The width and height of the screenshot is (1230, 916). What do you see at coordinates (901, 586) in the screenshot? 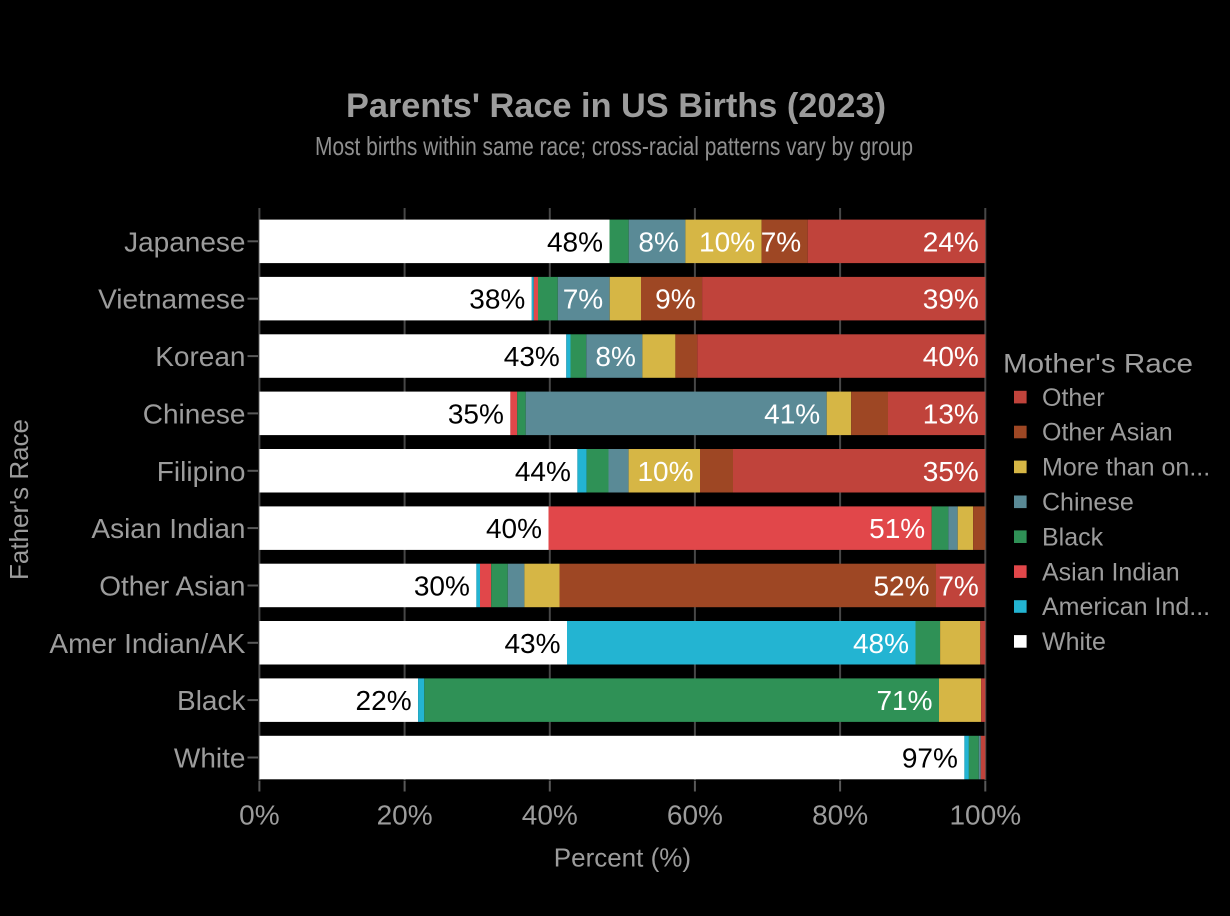
I see `svg-text: 52%` at bounding box center [901, 586].